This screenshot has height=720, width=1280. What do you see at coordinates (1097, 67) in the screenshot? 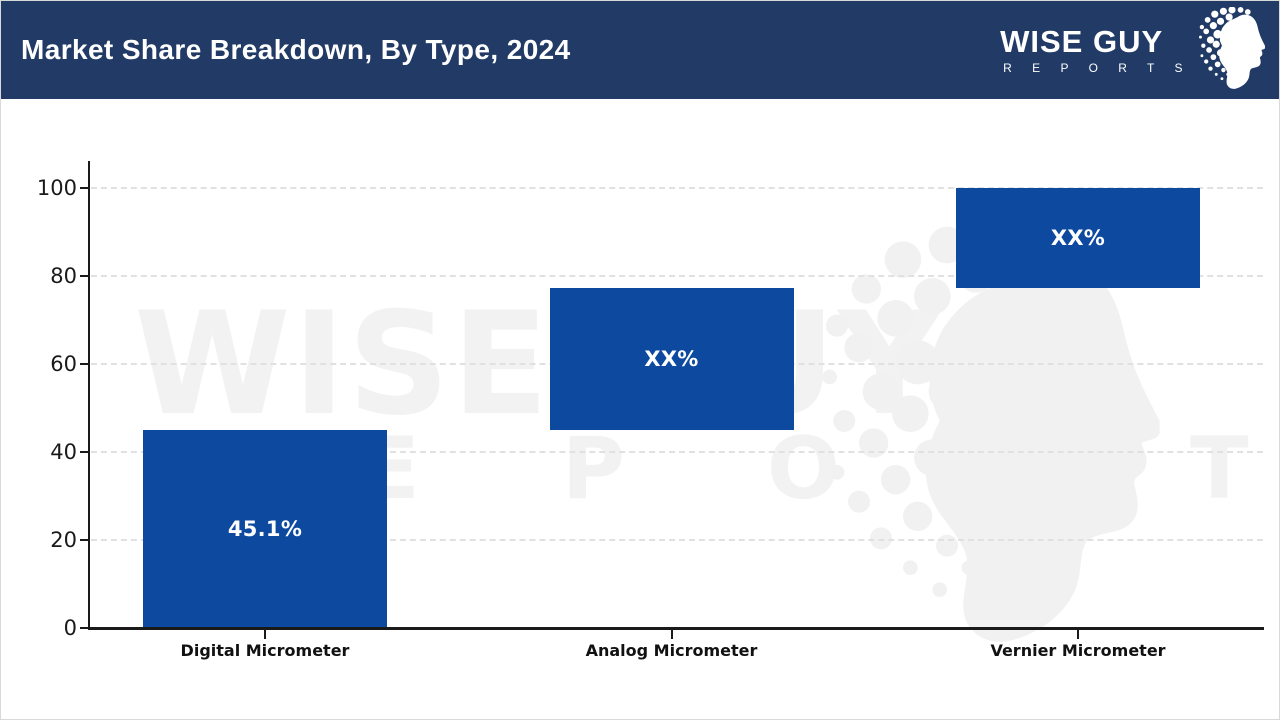
I see `logo-subtext: R E P O R T S` at bounding box center [1097, 67].